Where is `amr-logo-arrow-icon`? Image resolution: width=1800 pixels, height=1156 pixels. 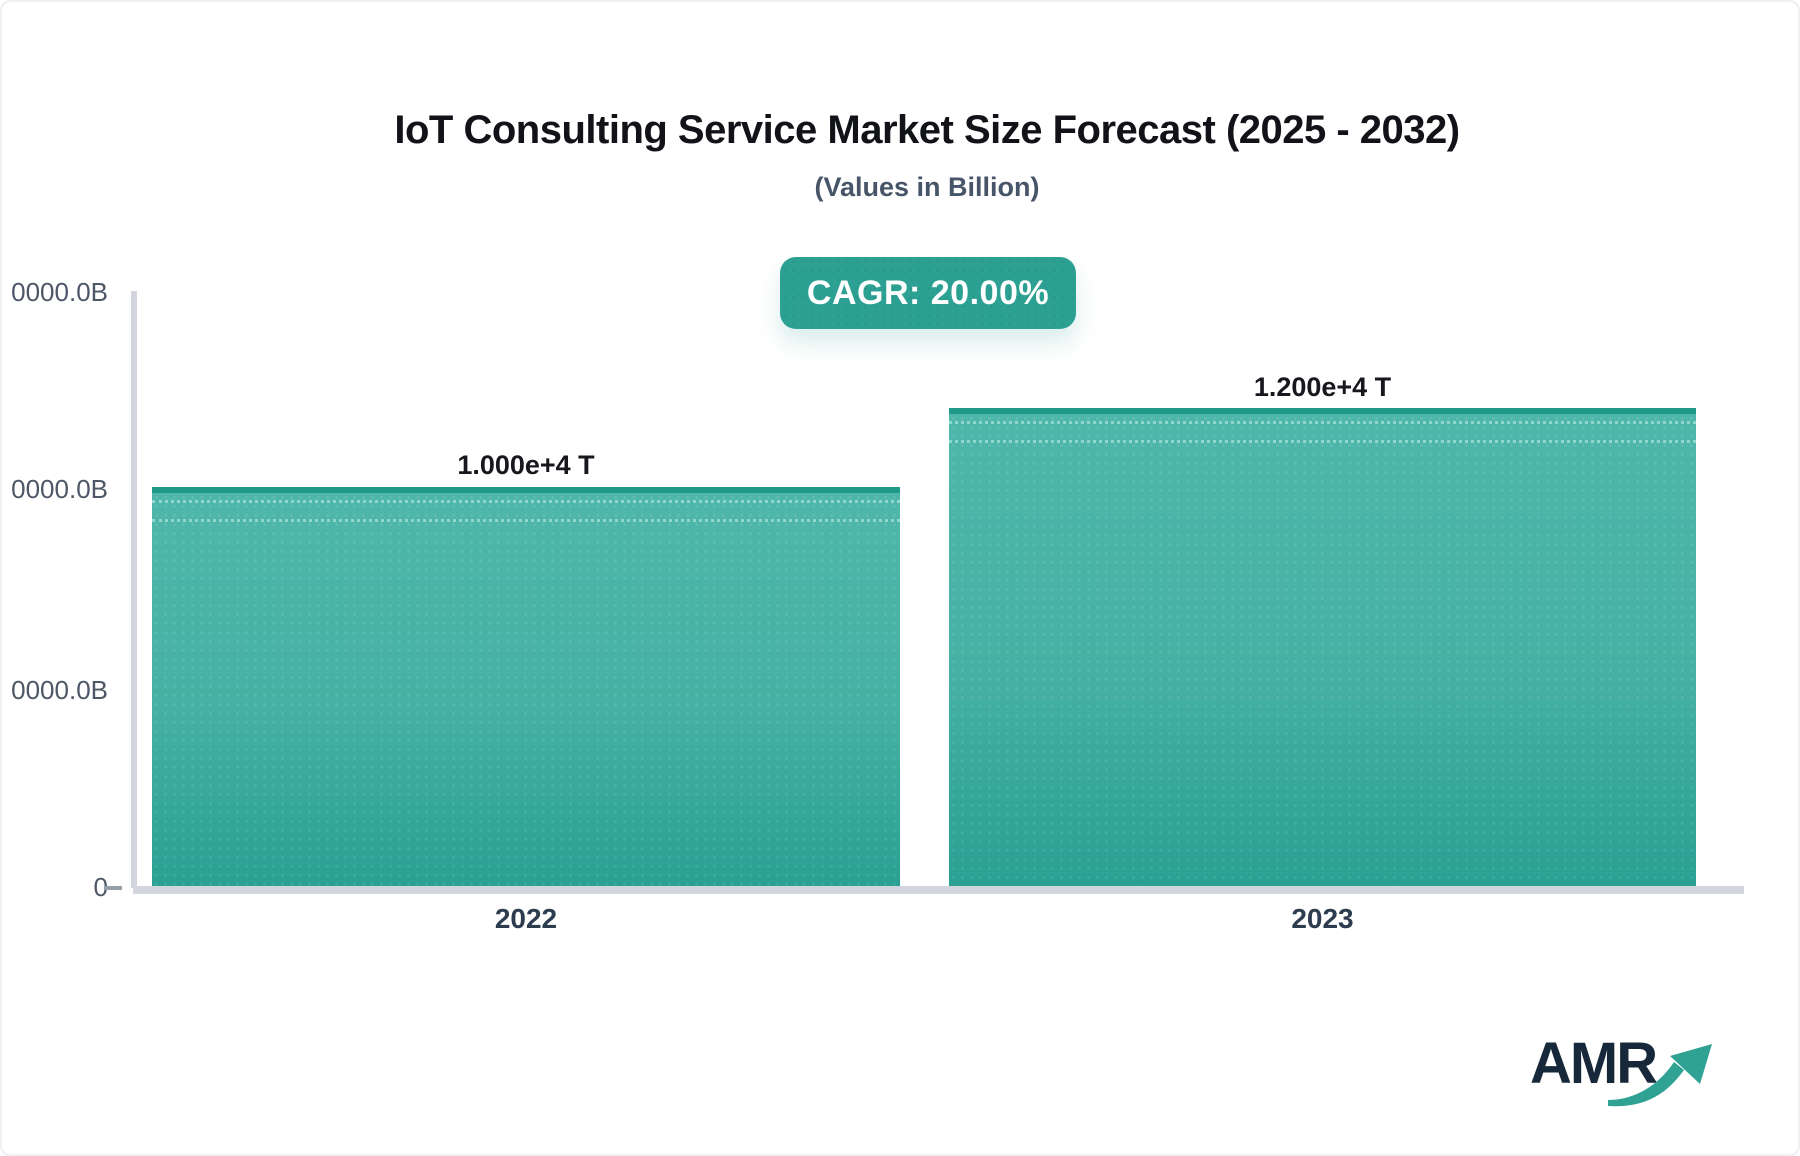
amr-logo-arrow-icon is located at coordinates (1660, 1075).